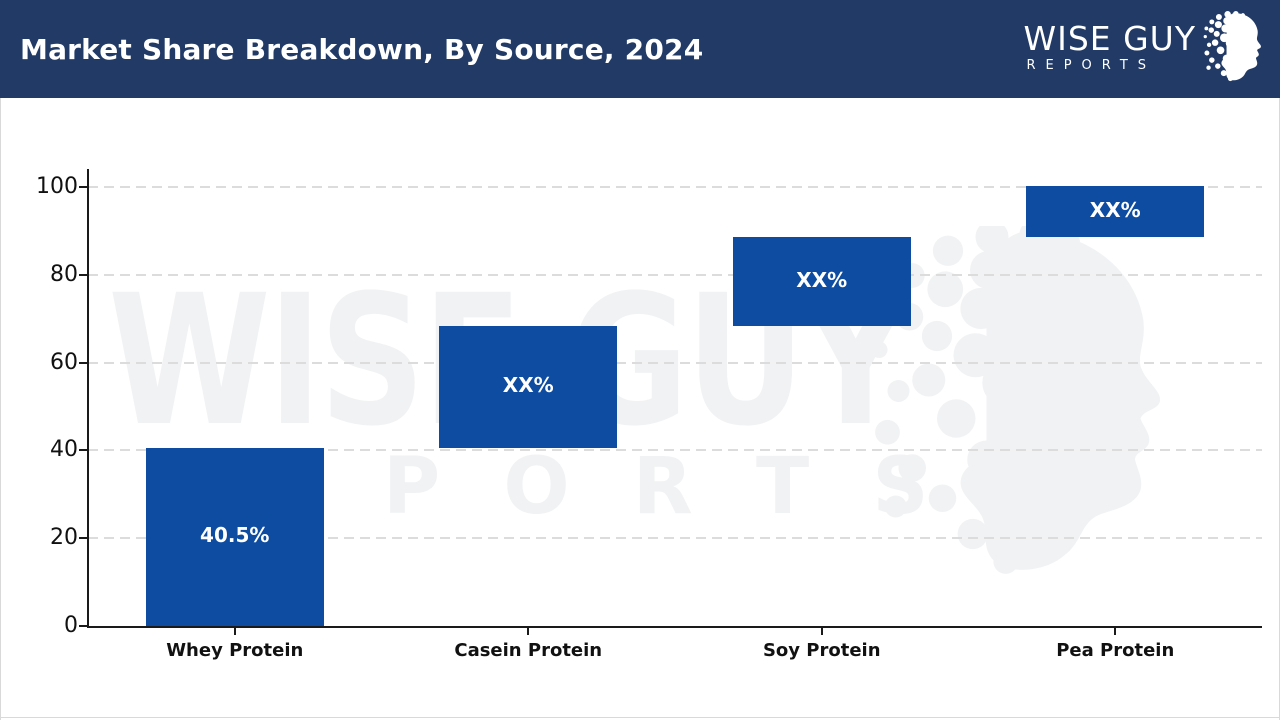 The image size is (1280, 720). Describe the element at coordinates (57, 186) in the screenshot. I see `y-tick-label-100: 100` at that location.